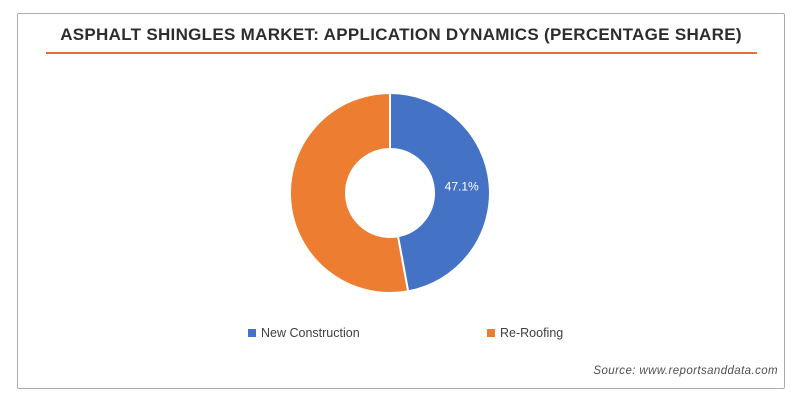  What do you see at coordinates (462, 186) in the screenshot?
I see `donut-data-label: 47.1%` at bounding box center [462, 186].